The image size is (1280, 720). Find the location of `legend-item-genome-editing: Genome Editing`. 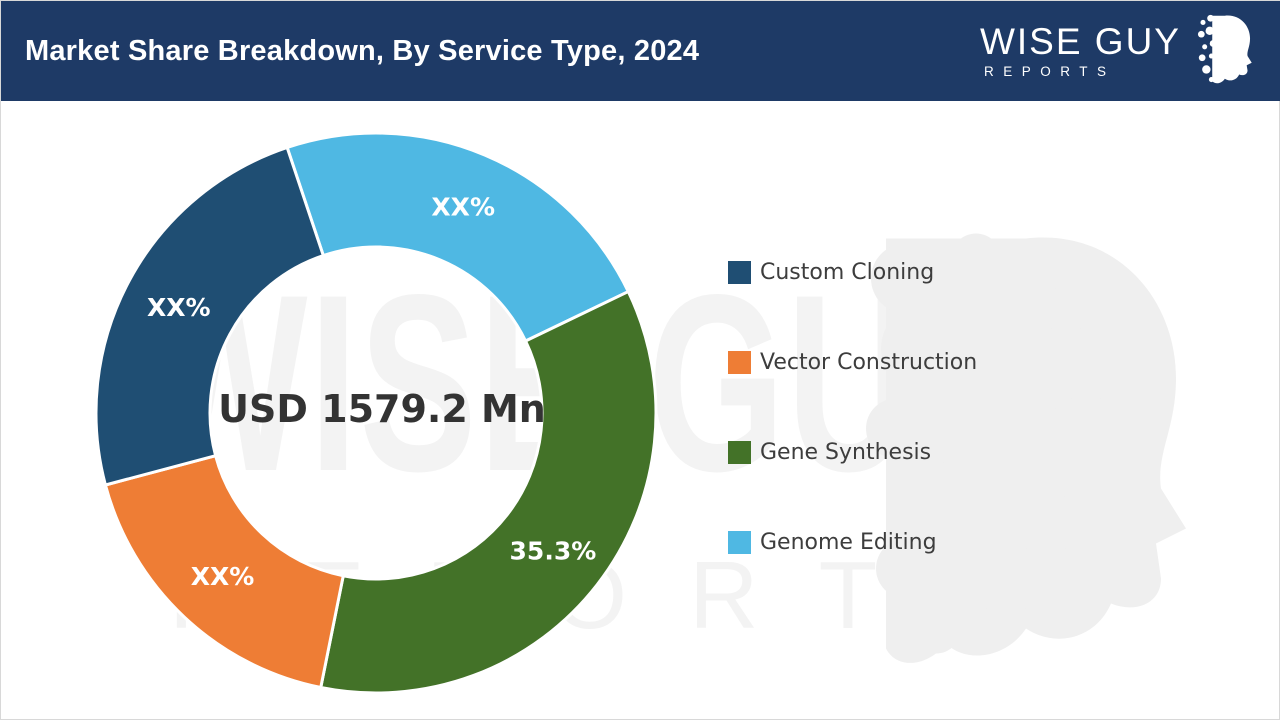

legend-item-genome-editing: Genome Editing is located at coordinates (852, 542).